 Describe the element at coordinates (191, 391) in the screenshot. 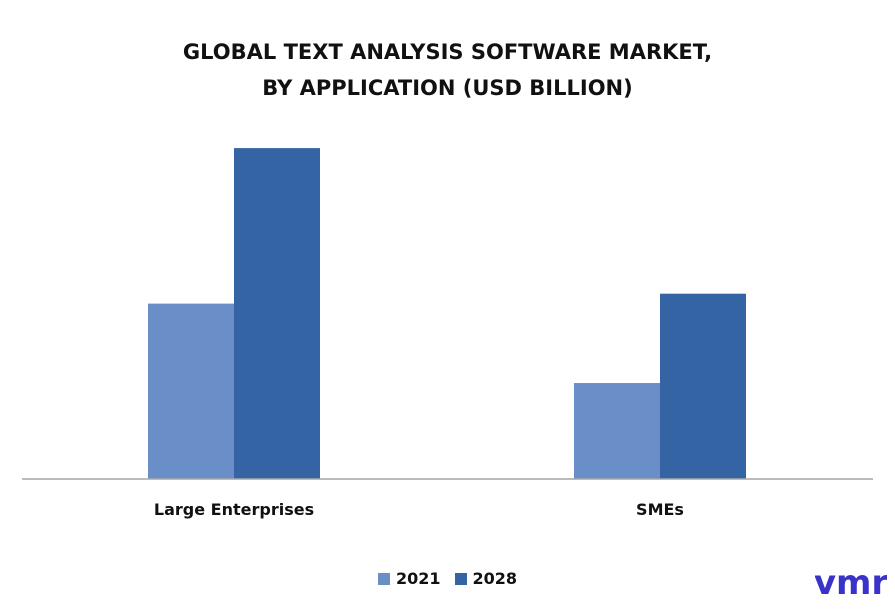

I see `bar-large-enterprises-2021` at that location.